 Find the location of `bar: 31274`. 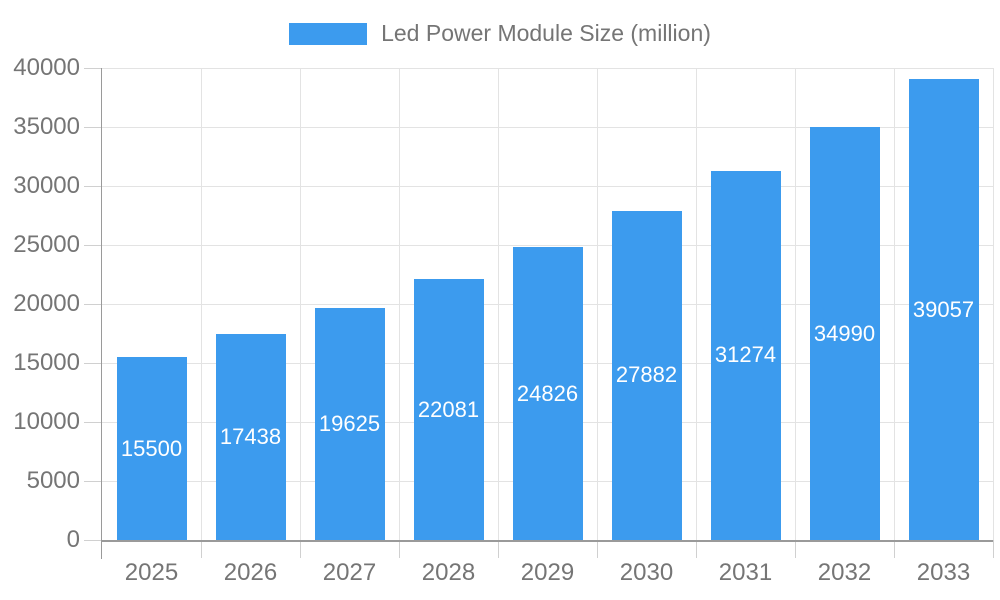

bar: 31274 is located at coordinates (745, 355).